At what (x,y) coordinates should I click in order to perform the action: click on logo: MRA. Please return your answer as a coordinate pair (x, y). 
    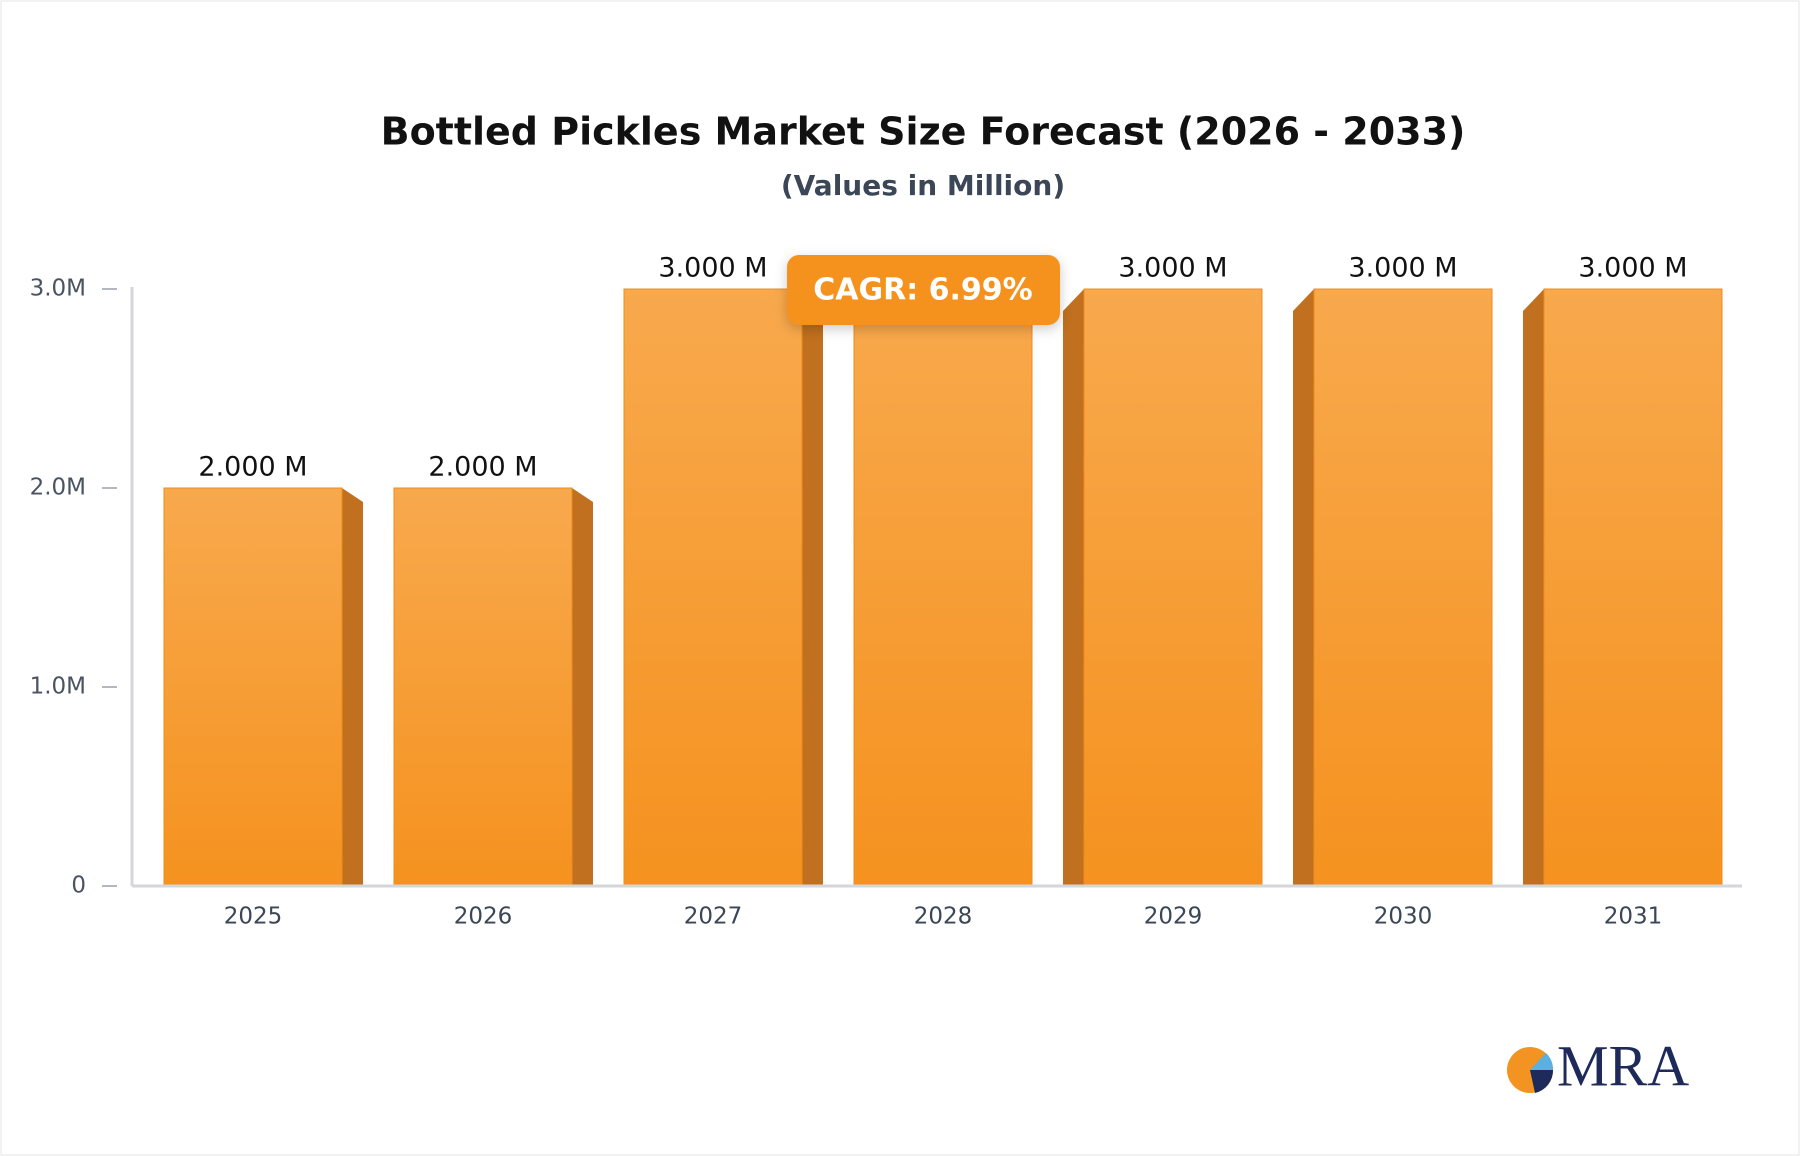
    Looking at the image, I should click on (1598, 1065).